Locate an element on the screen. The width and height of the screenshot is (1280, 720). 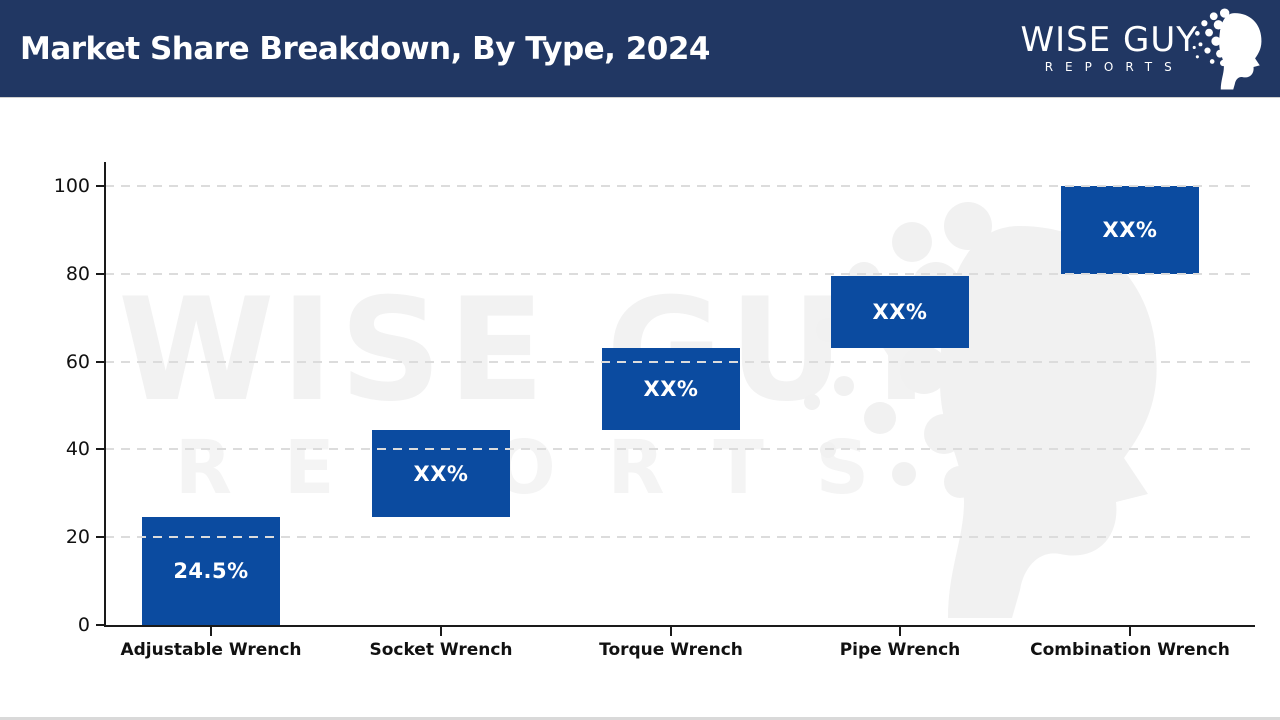
bar-combination-wrench: XX% is located at coordinates (1130, 230).